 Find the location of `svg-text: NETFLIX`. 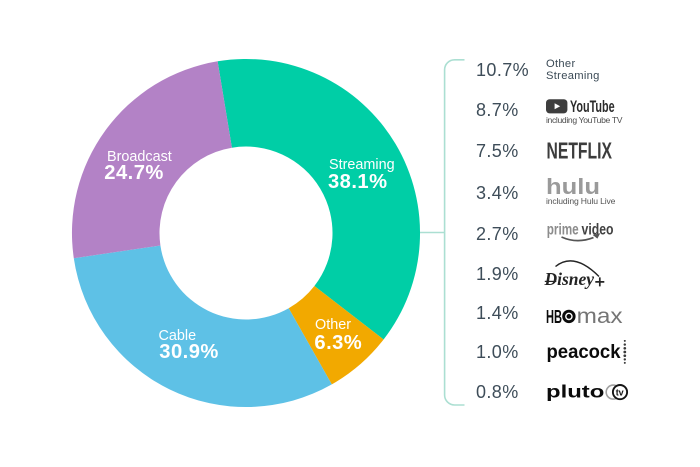

svg-text: NETFLIX is located at coordinates (580, 150).